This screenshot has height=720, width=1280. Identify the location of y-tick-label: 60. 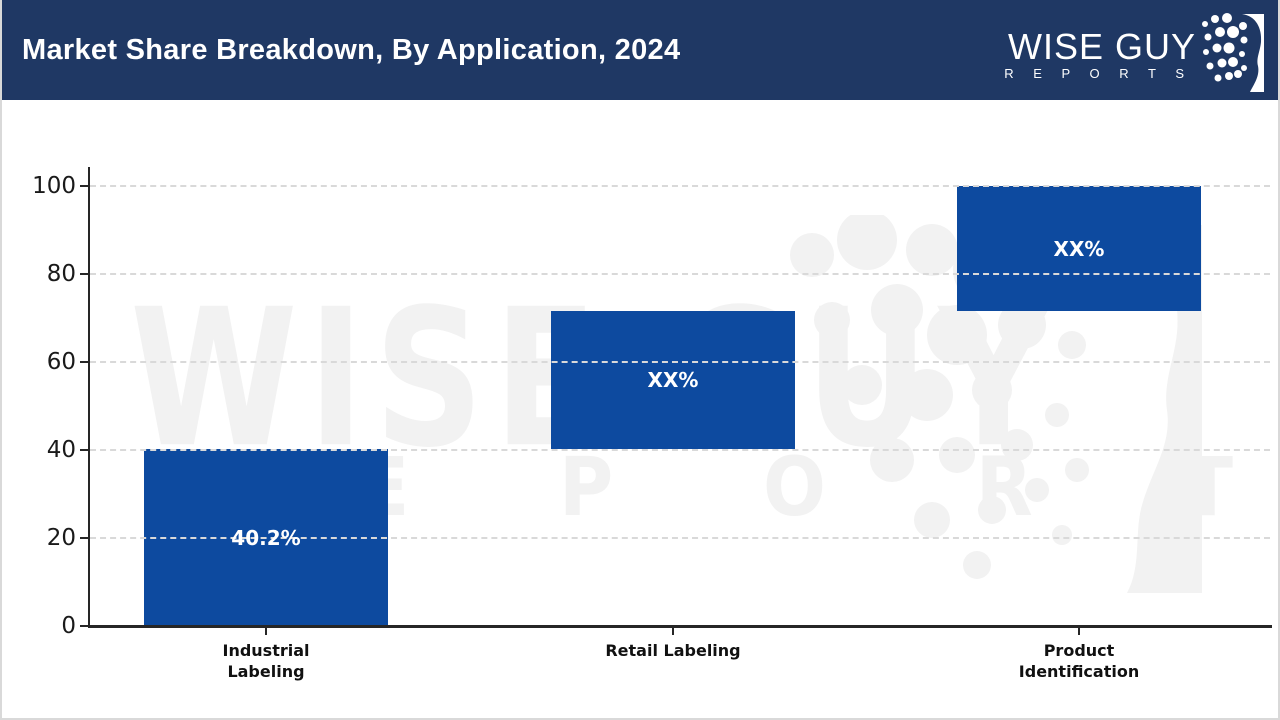
(61, 362).